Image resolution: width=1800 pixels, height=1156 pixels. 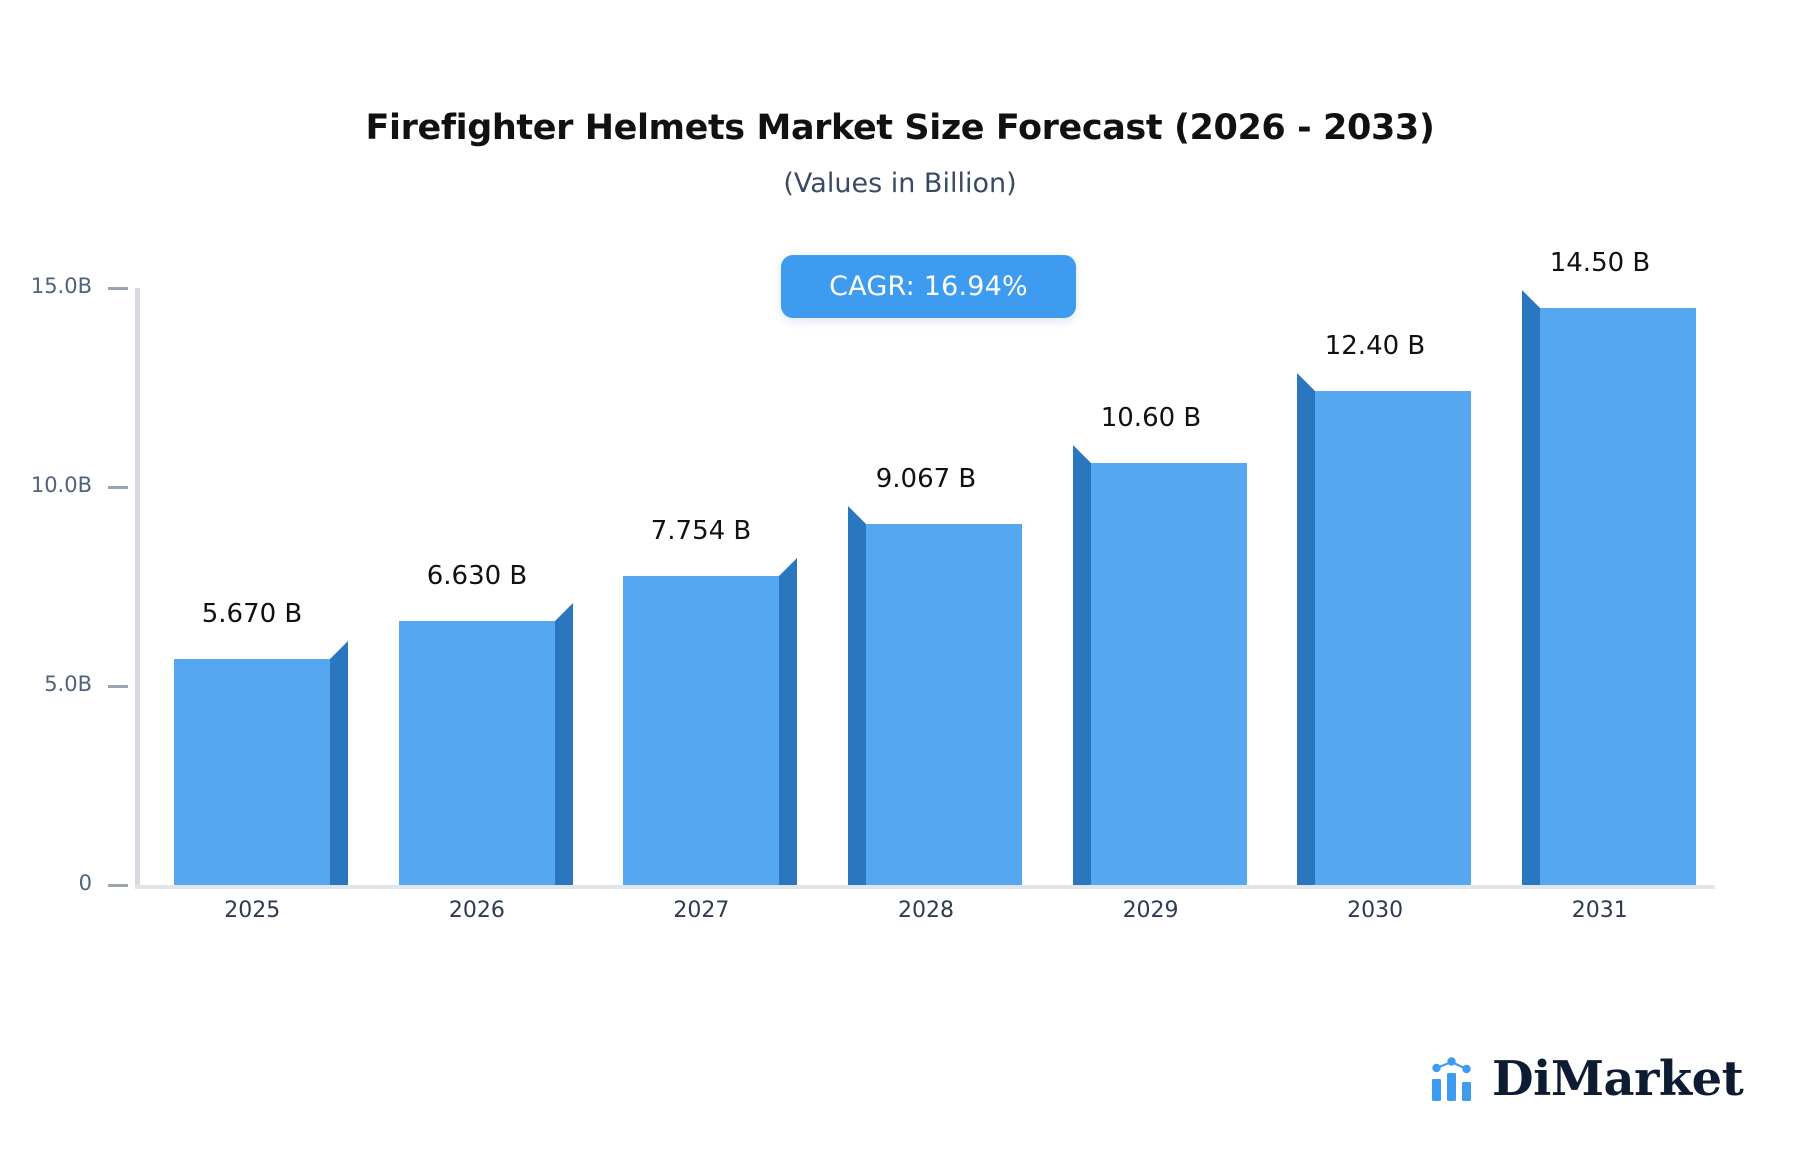 I want to click on logo-wordmark: DiMarket, so click(x=1618, y=1079).